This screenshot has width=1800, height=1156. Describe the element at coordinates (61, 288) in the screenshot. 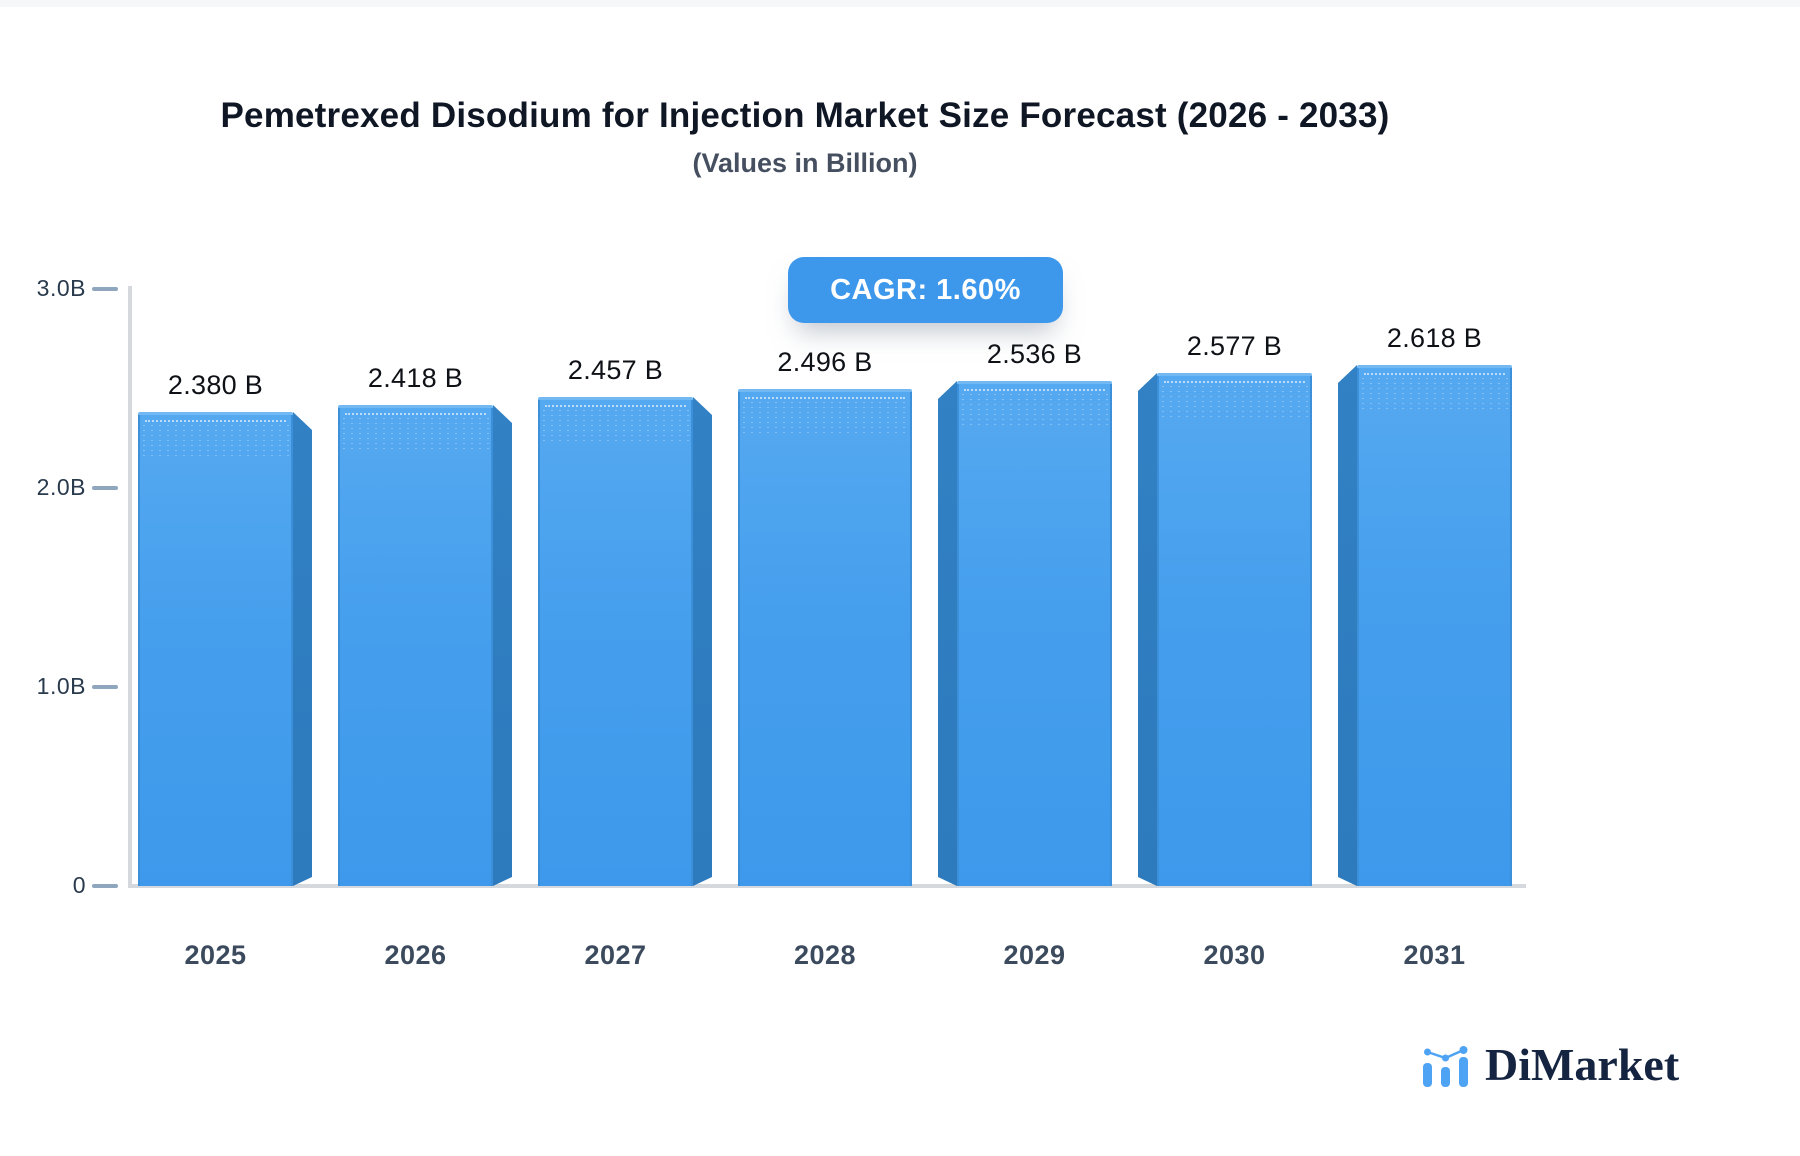

I see `y-tick-label: 3.0B` at that location.